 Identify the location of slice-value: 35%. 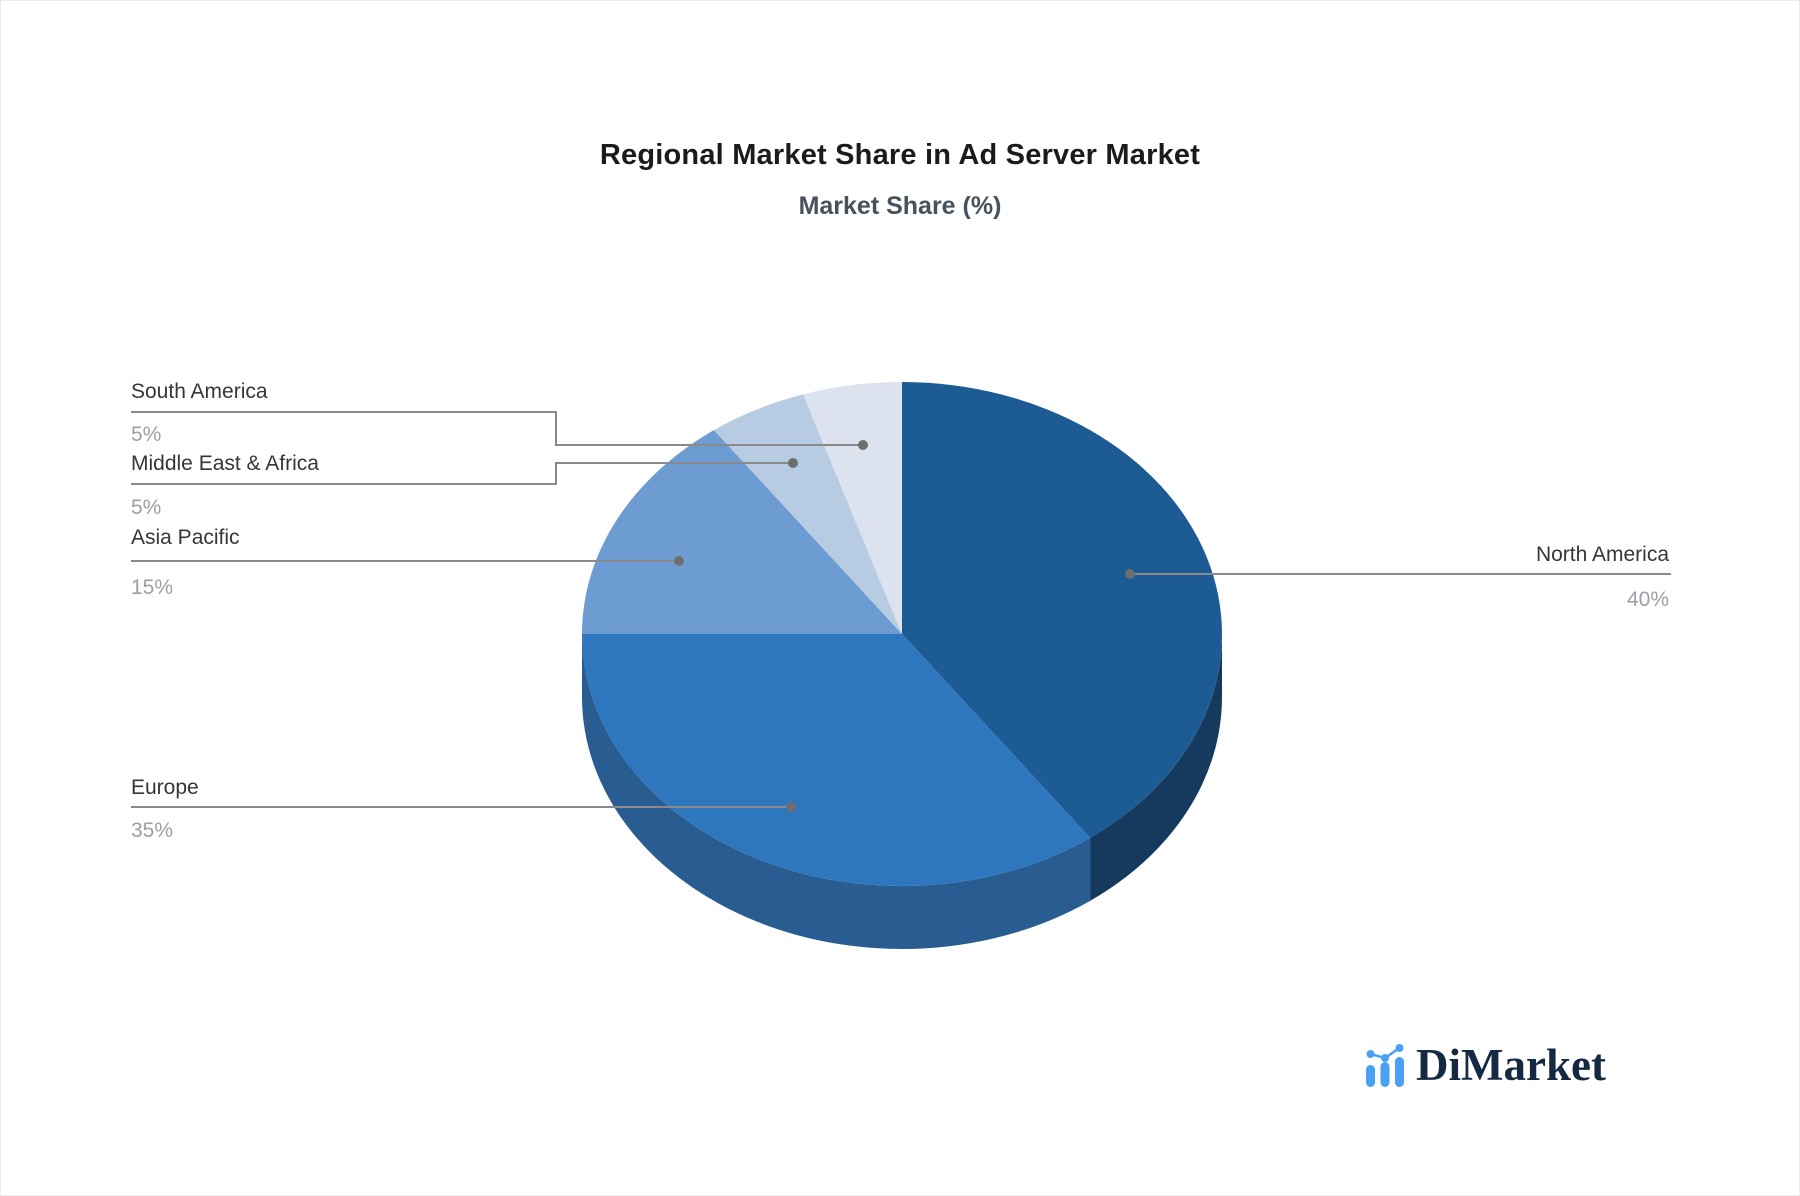
(152, 830).